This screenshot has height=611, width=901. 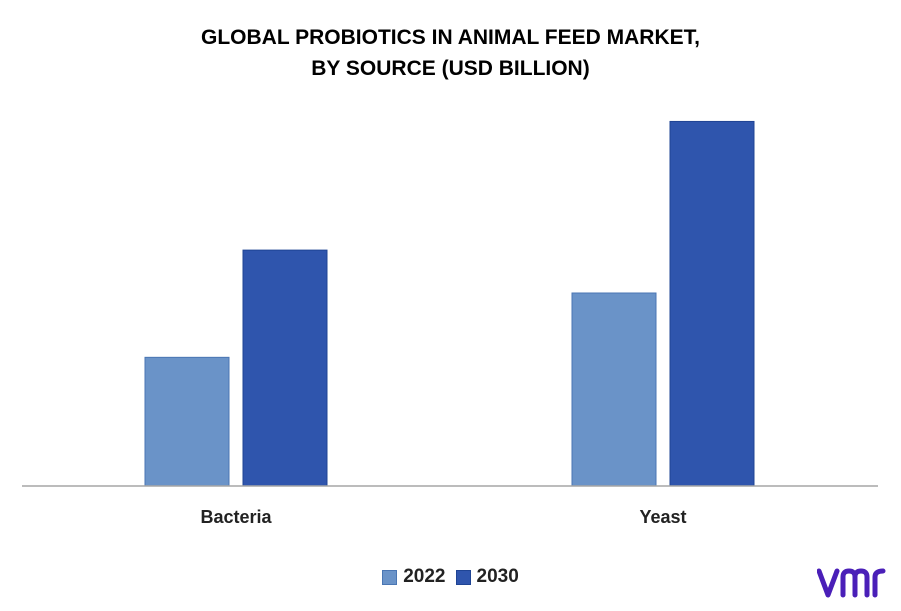 What do you see at coordinates (712, 303) in the screenshot?
I see `bar-yeast-2030` at bounding box center [712, 303].